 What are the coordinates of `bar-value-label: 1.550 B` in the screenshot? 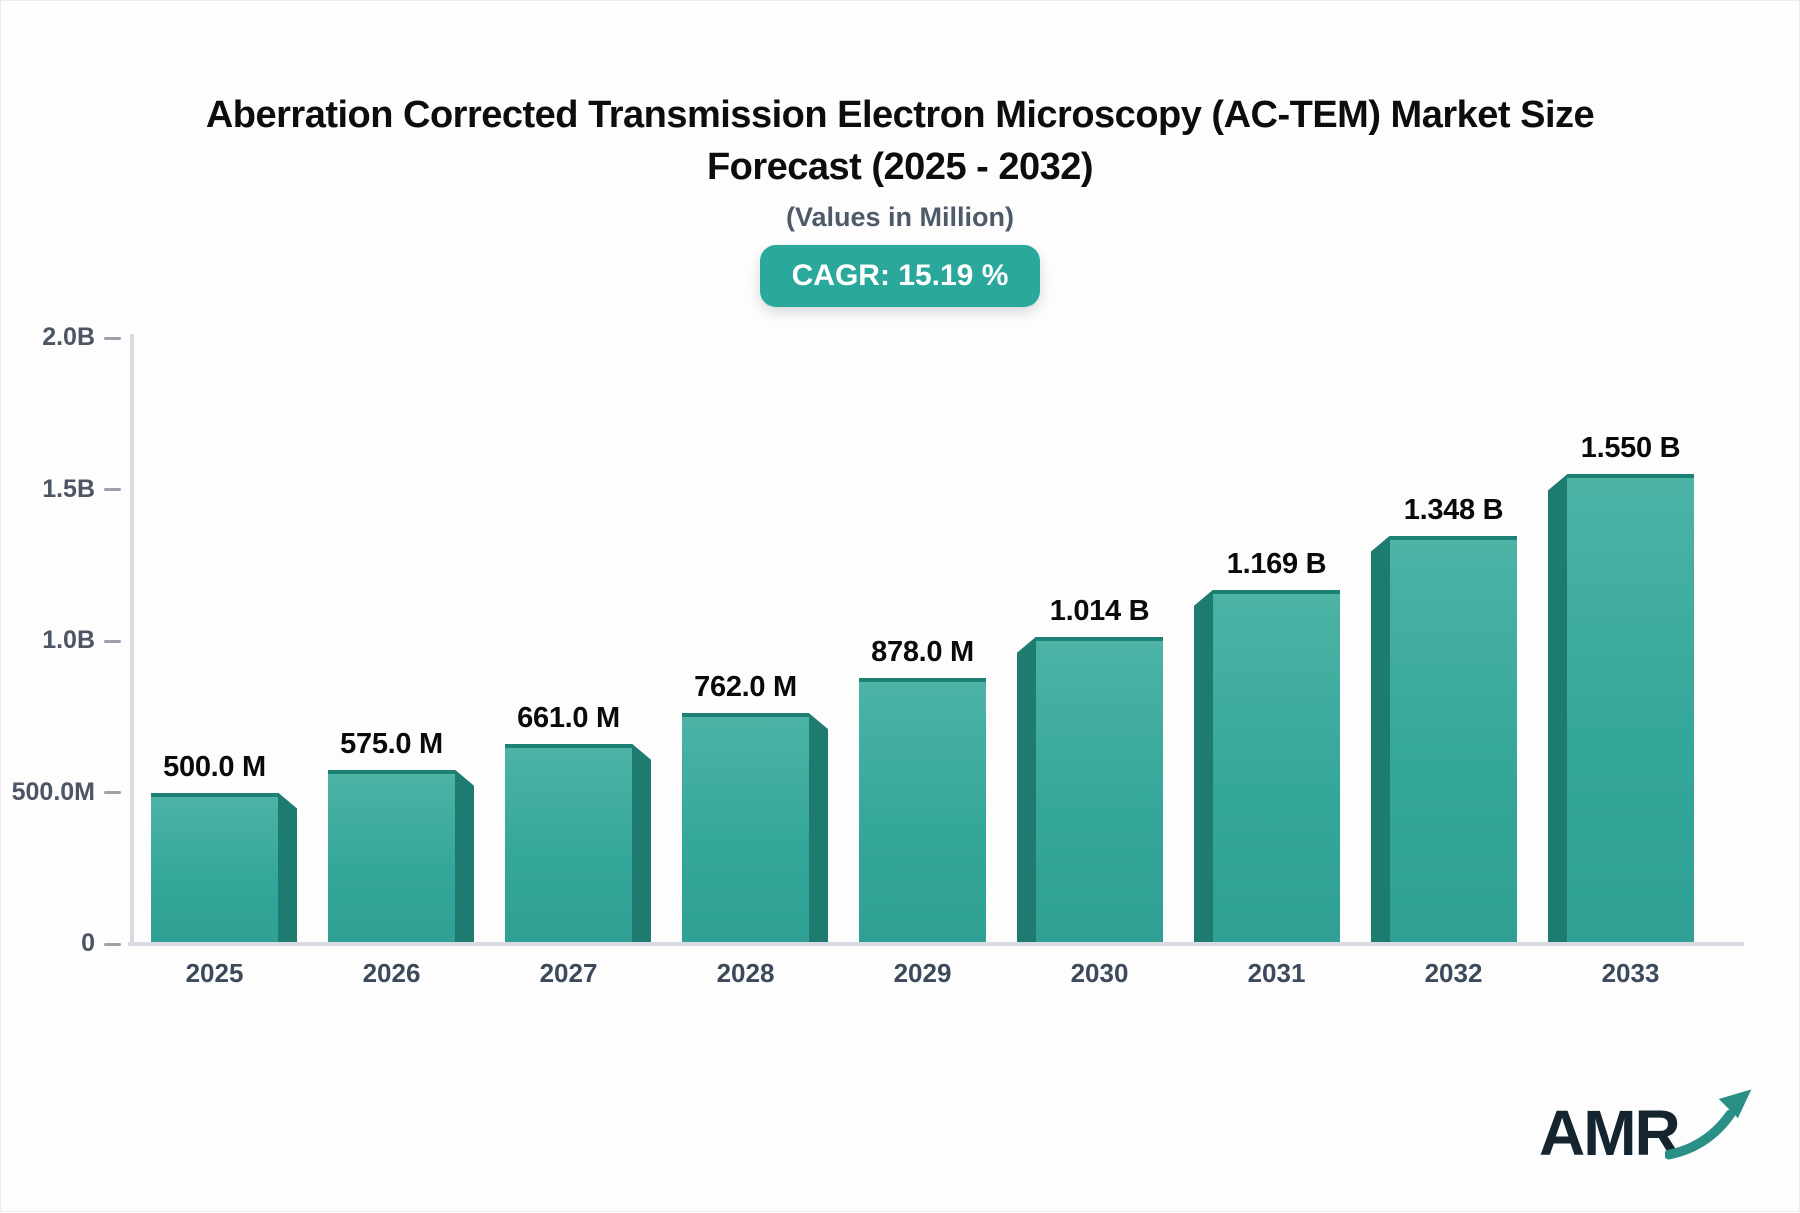 It's located at (1630, 448).